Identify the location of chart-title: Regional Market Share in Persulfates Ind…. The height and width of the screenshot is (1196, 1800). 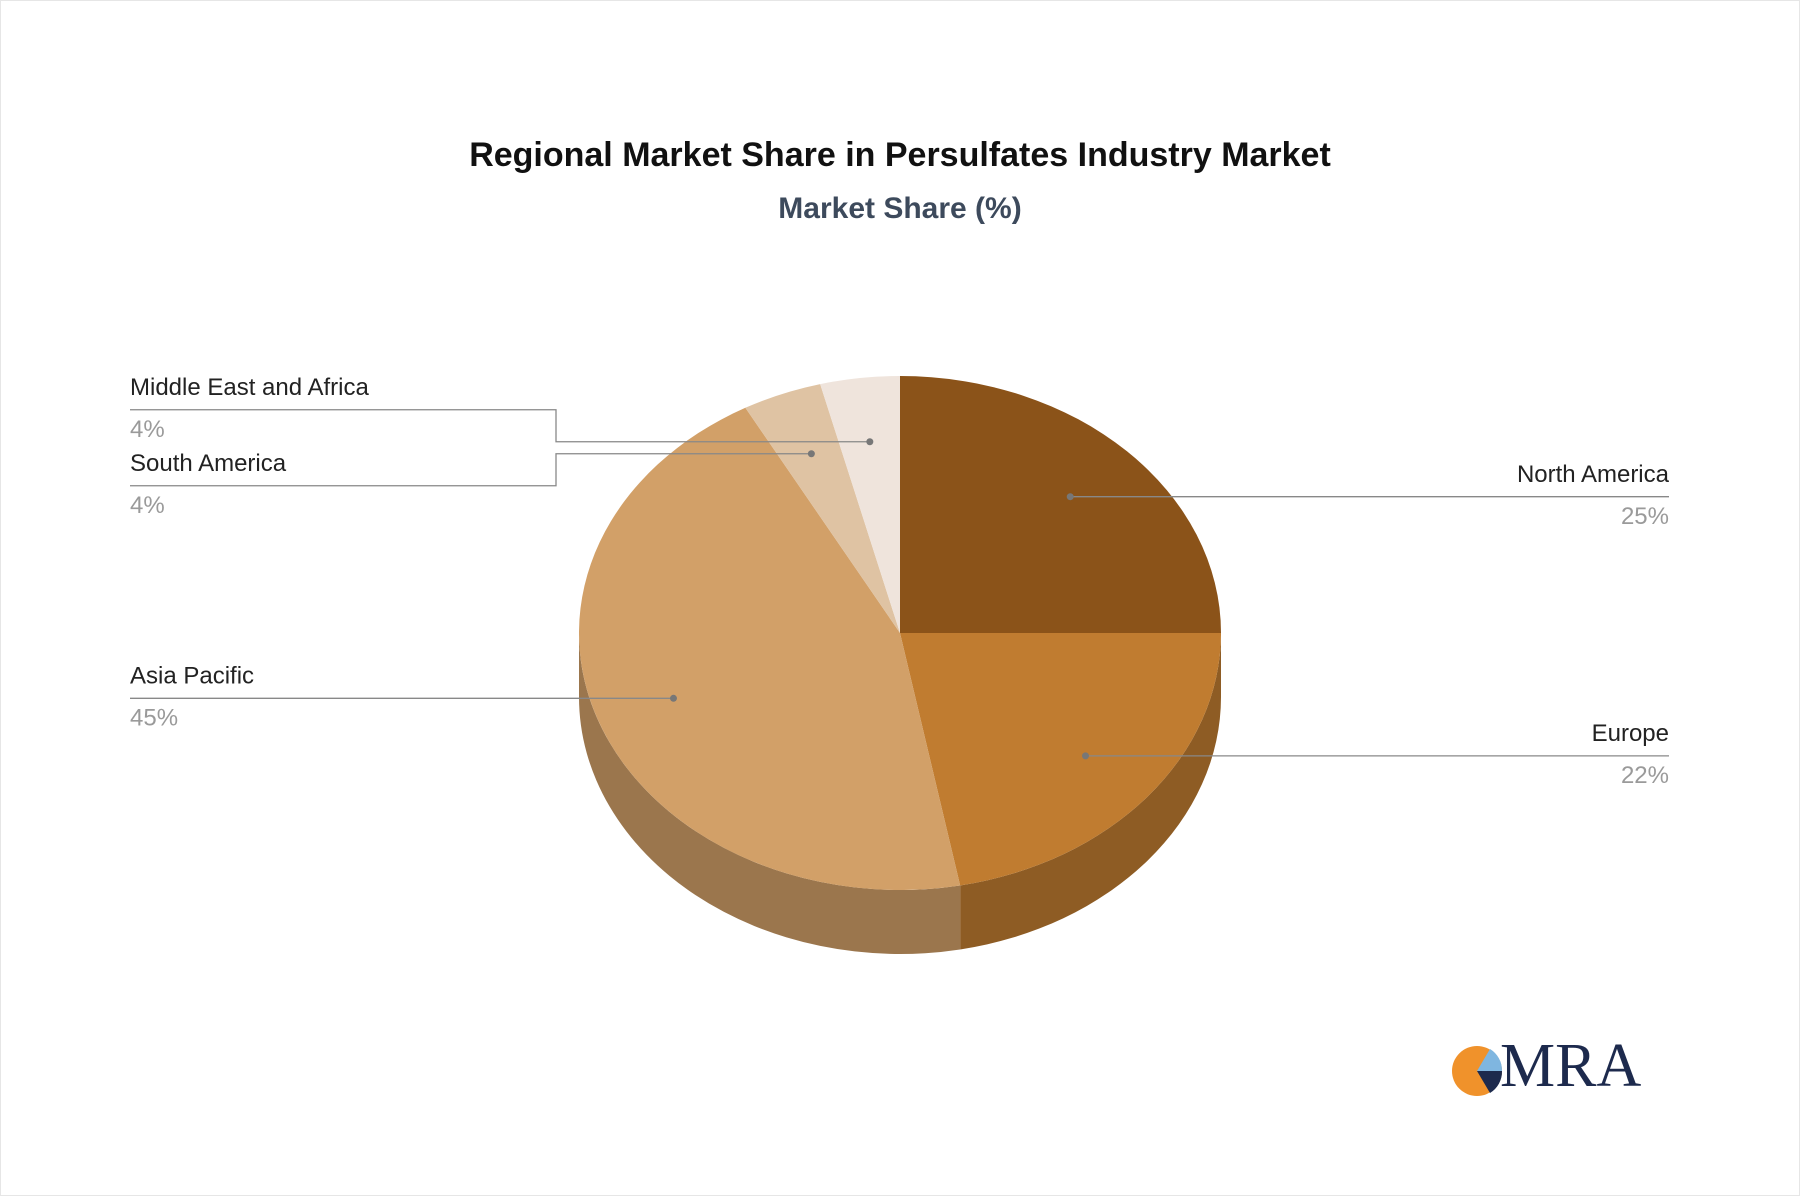
(900, 155).